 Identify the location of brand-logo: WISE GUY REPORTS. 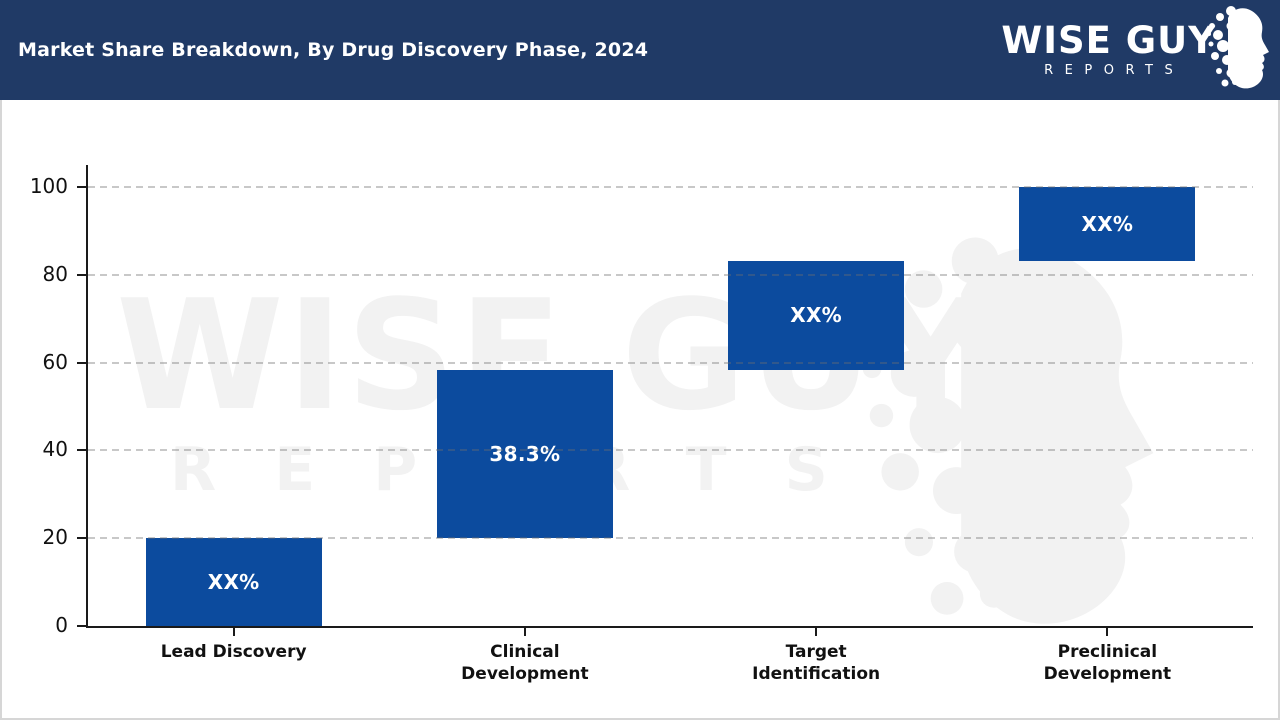
(1140, 50).